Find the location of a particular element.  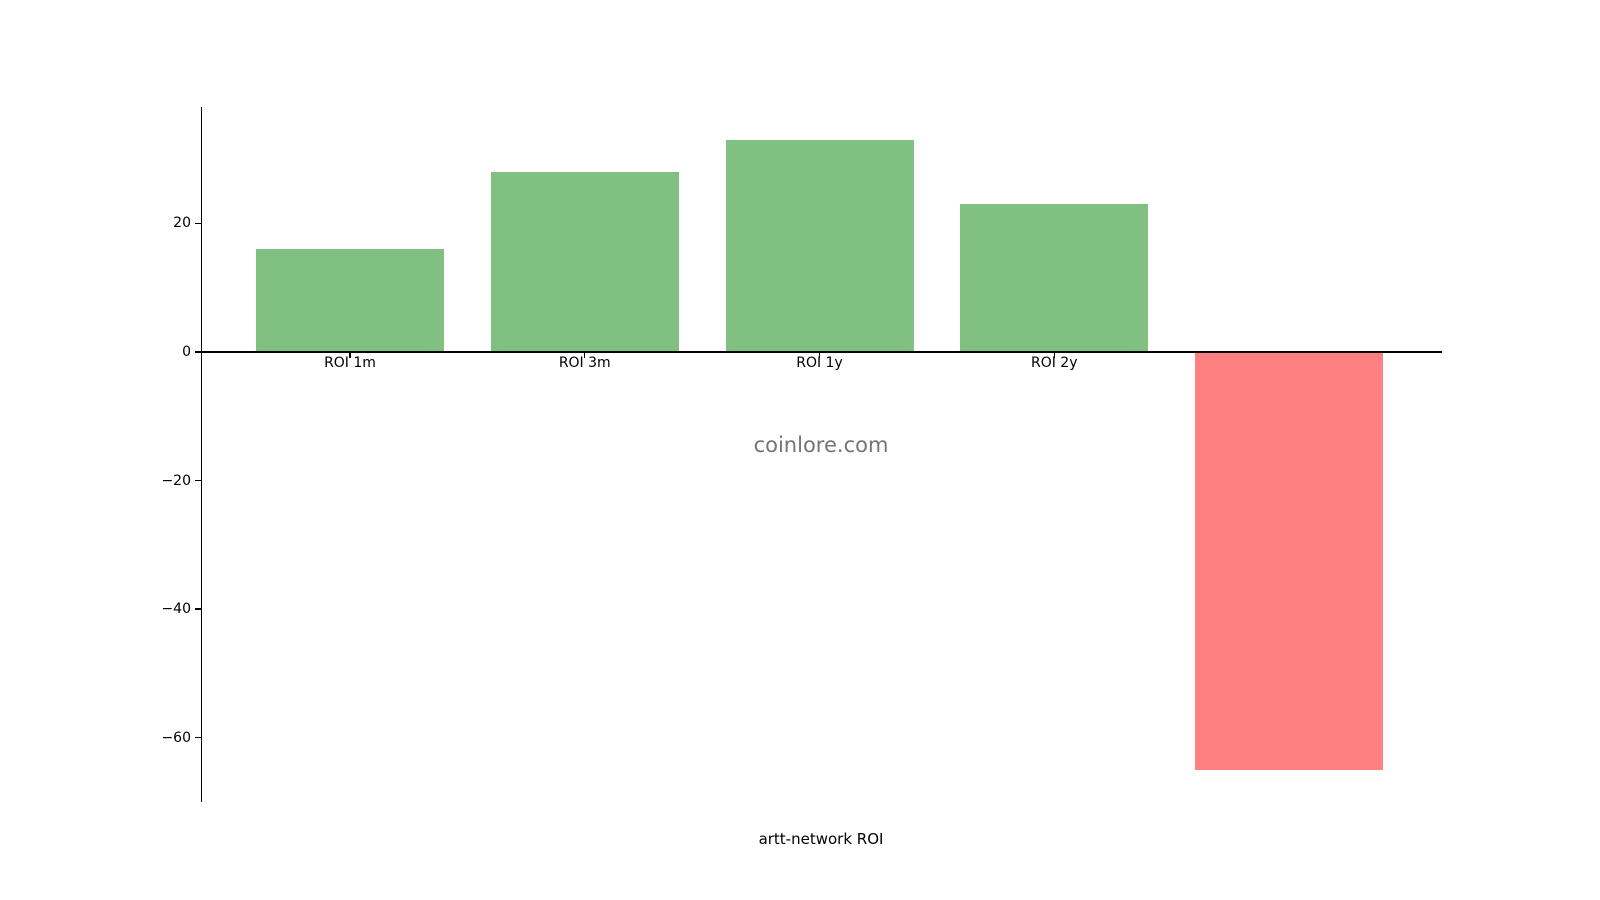

x-axis-zero-line is located at coordinates (821, 352).